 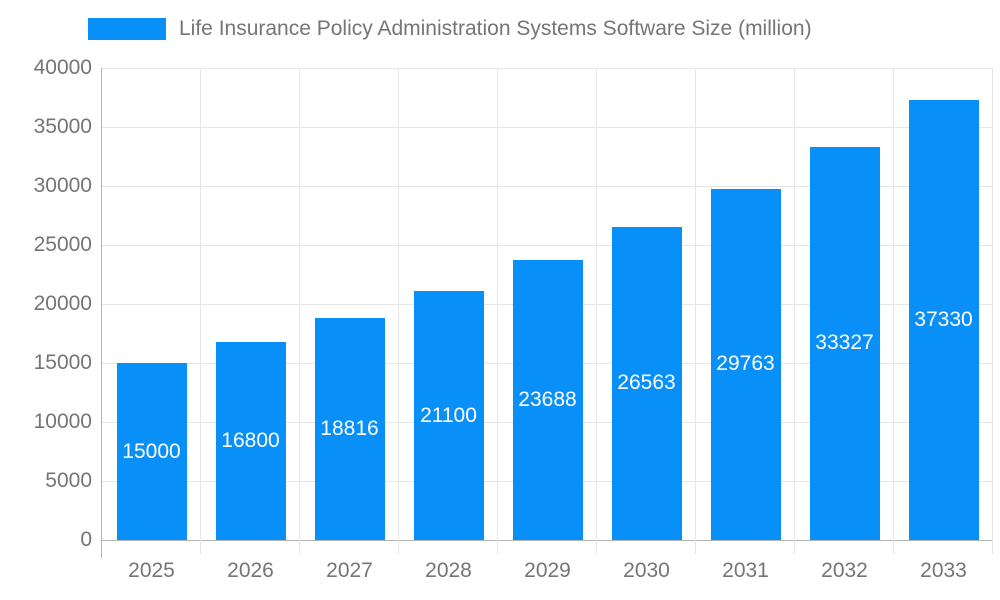 I want to click on bar-value-label: 33327, so click(x=844, y=343).